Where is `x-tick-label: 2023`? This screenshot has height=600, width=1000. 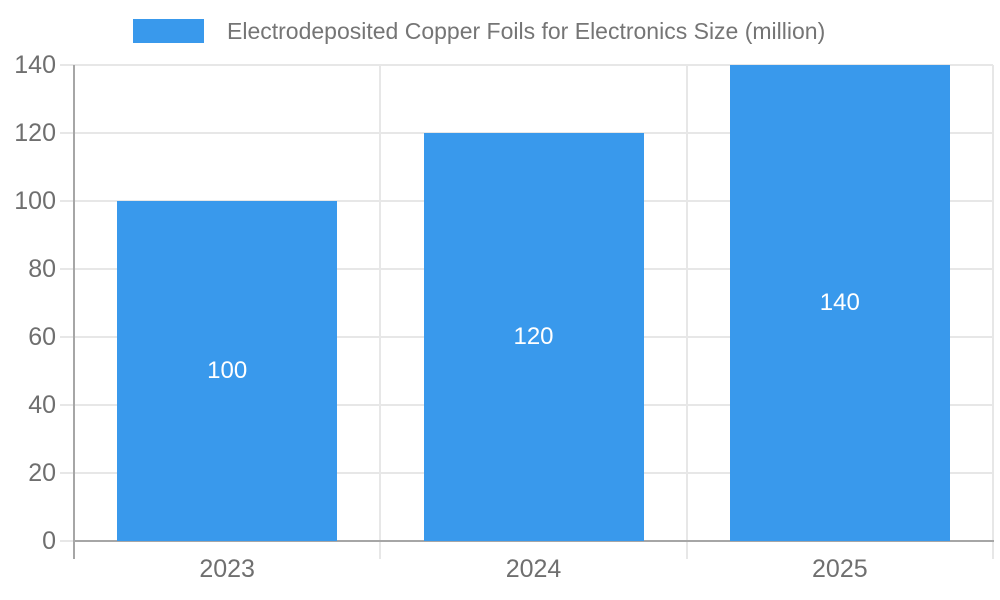
x-tick-label: 2023 is located at coordinates (227, 569).